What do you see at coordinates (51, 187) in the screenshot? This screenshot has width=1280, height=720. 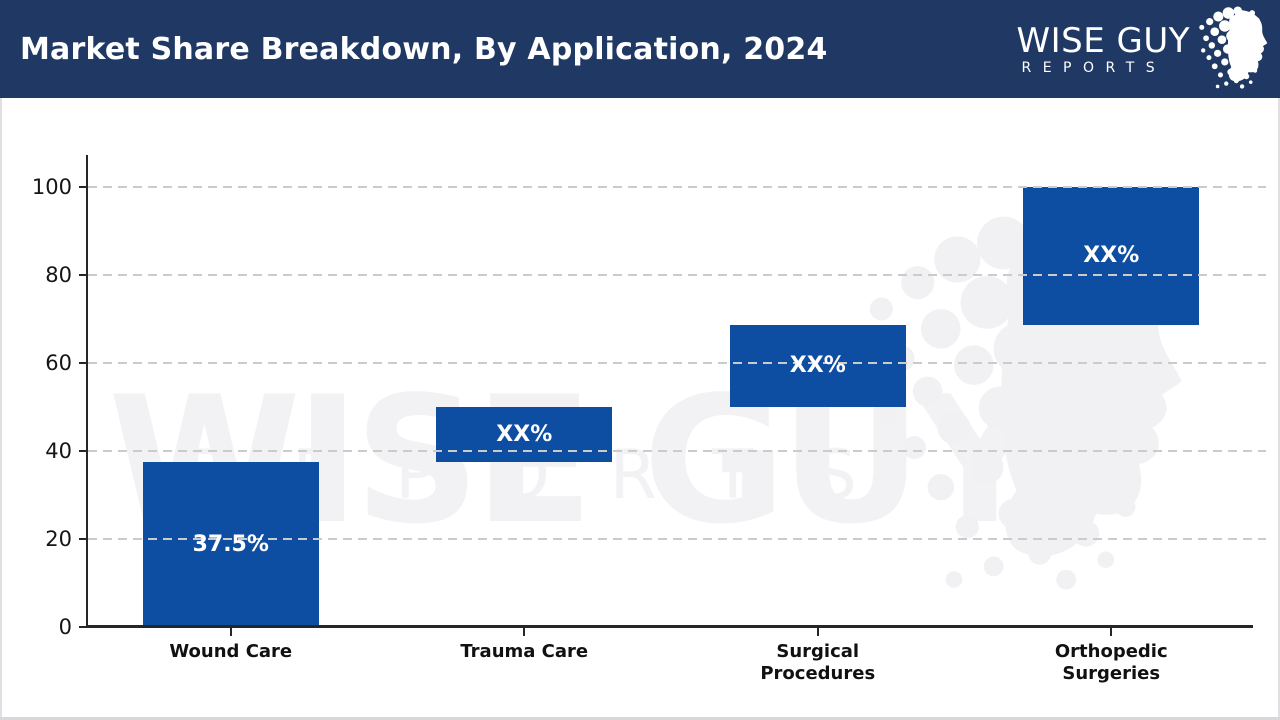 I see `y-tick-label-100: 100` at bounding box center [51, 187].